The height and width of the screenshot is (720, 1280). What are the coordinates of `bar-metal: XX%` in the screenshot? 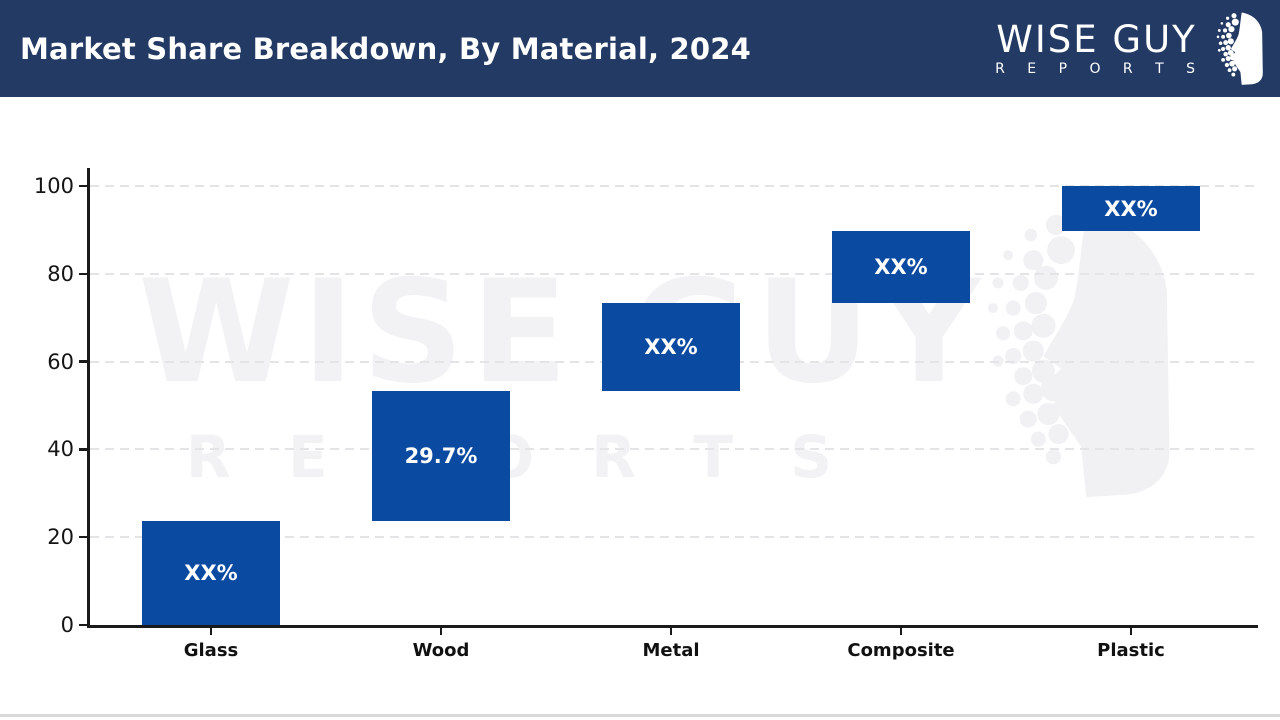 It's located at (671, 346).